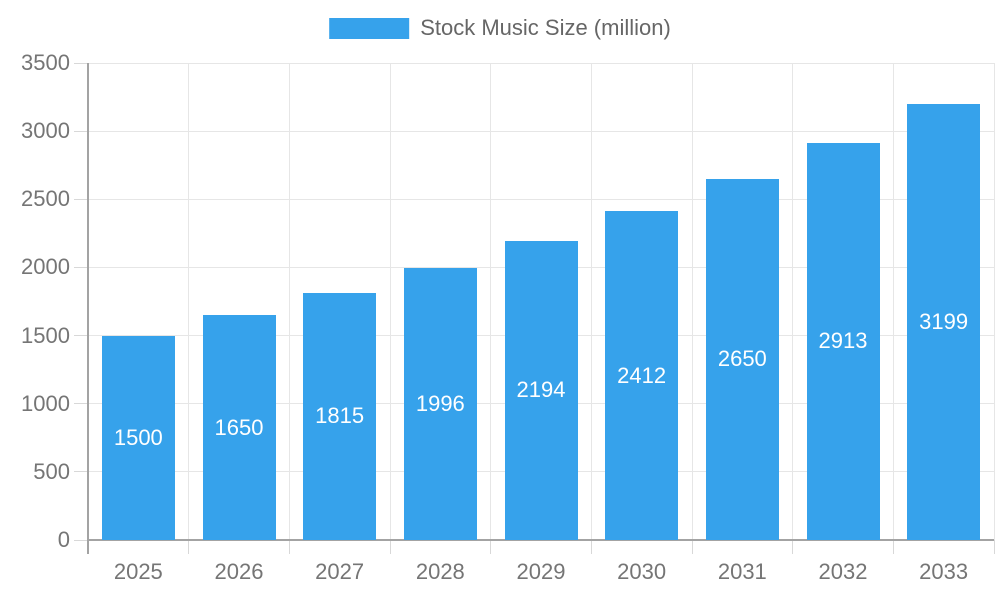  I want to click on bar-value-label: 3199, so click(944, 321).